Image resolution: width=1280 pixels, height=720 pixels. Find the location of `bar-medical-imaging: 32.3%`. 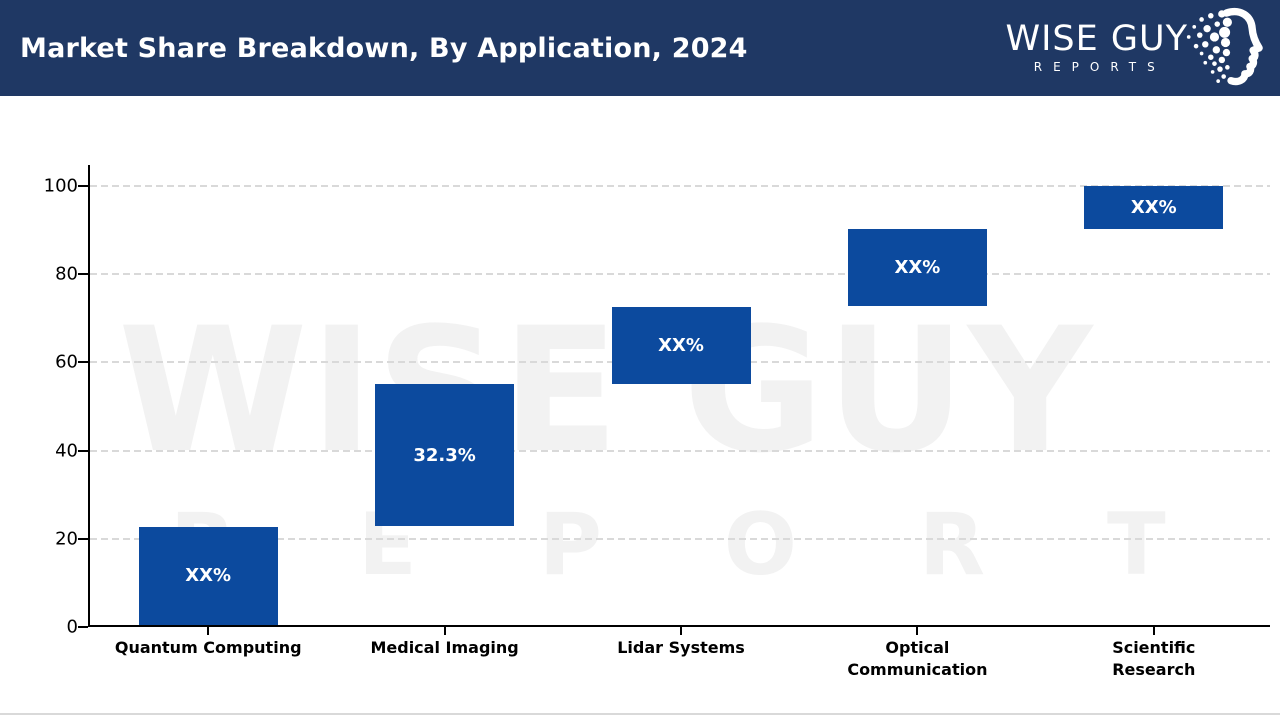

bar-medical-imaging: 32.3% is located at coordinates (445, 455).